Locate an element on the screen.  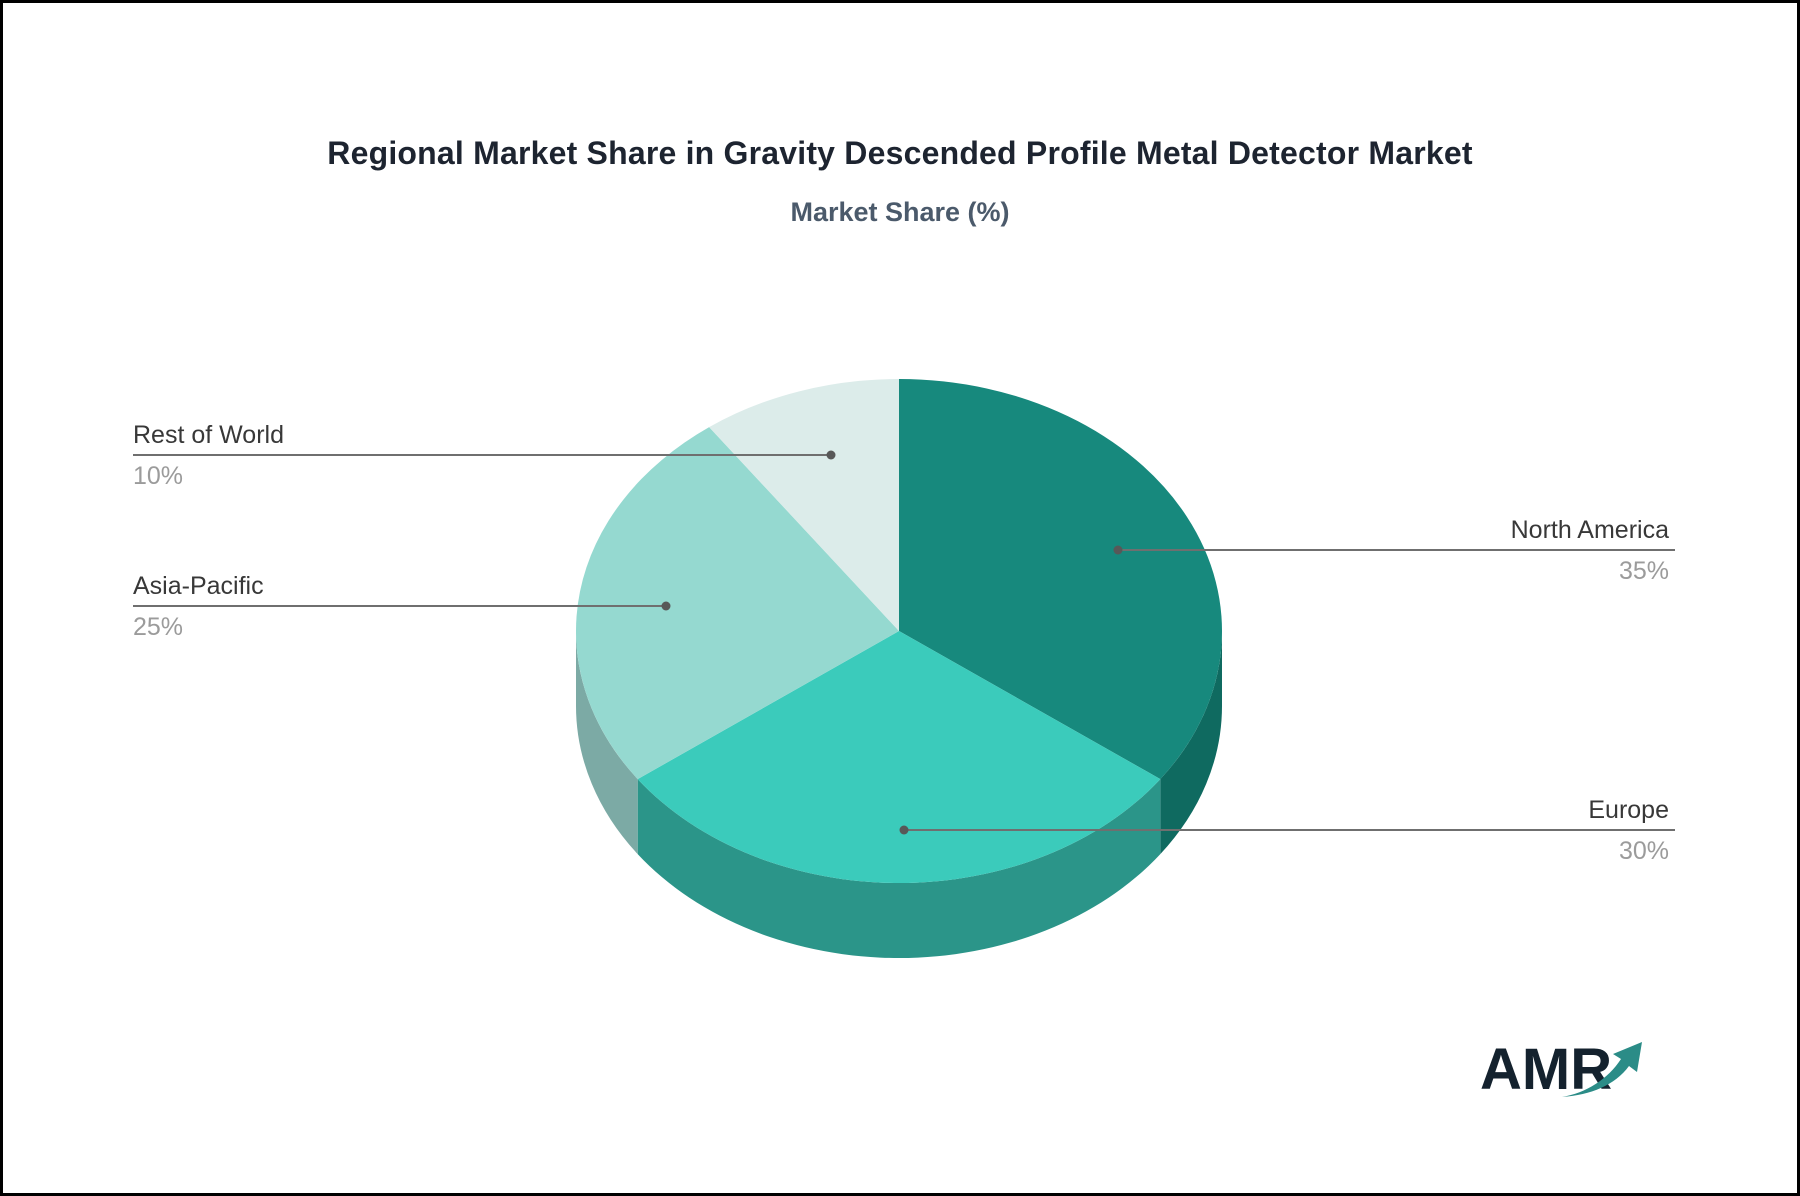
callout-asia-pacific: Asia-Pacific 25% is located at coordinates (413, 607).